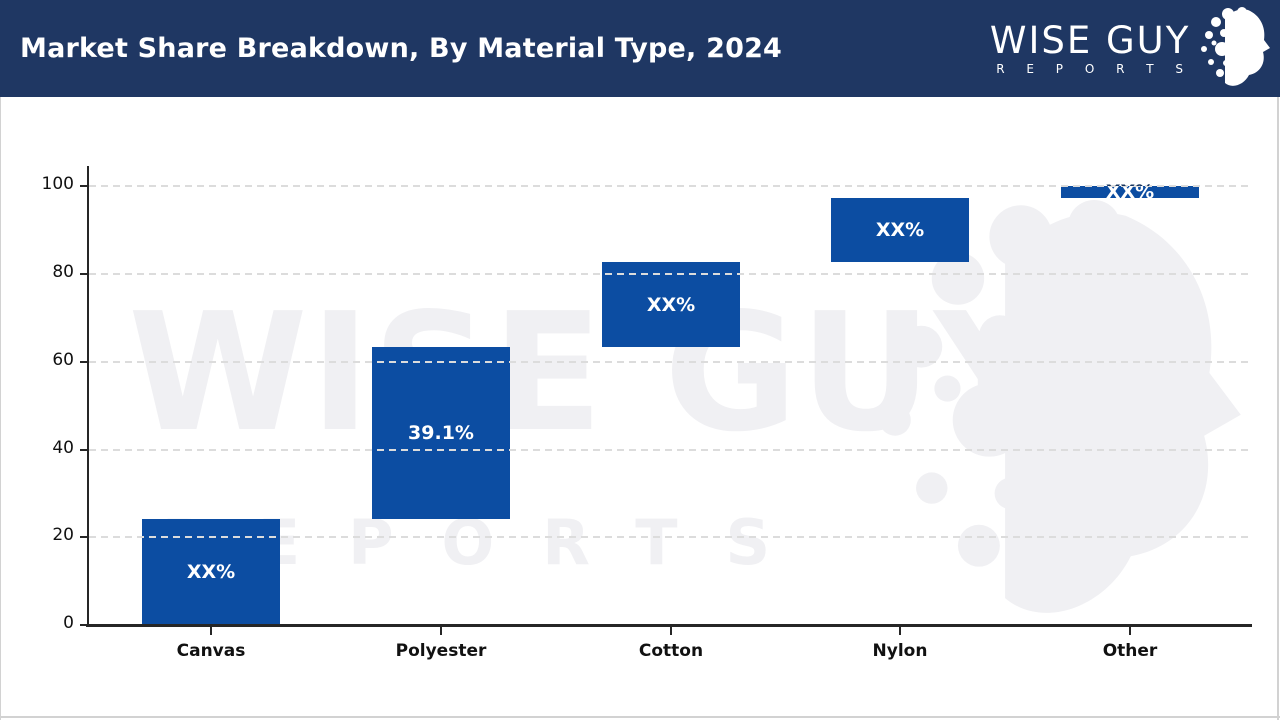 This screenshot has width=1280, height=720. What do you see at coordinates (211, 651) in the screenshot?
I see `x-axis-label-canvas: Canvas` at bounding box center [211, 651].